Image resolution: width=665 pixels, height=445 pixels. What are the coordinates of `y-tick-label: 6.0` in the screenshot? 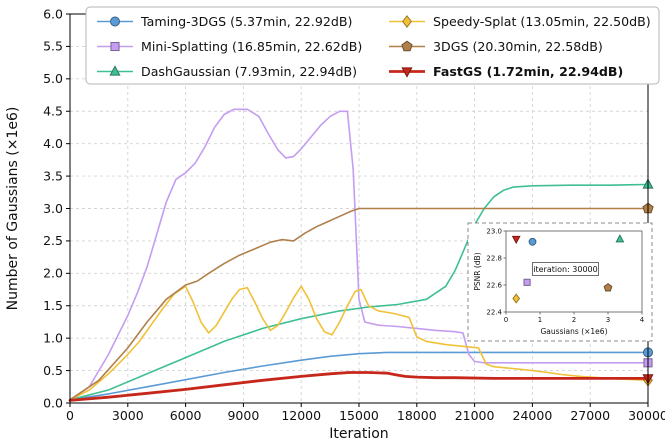 It's located at (53, 13).